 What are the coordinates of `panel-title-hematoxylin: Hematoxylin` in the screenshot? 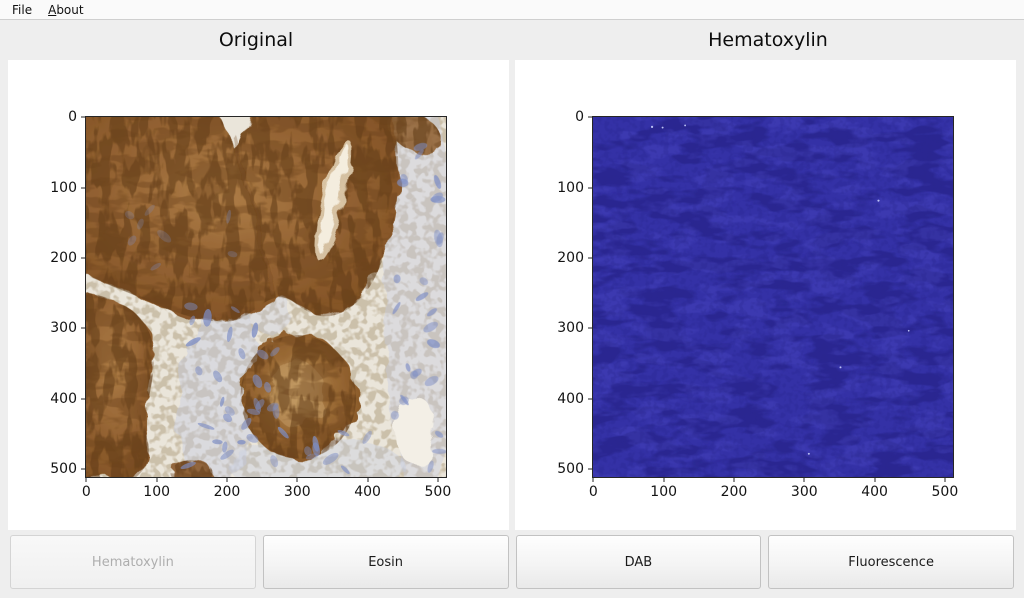 It's located at (768, 40).